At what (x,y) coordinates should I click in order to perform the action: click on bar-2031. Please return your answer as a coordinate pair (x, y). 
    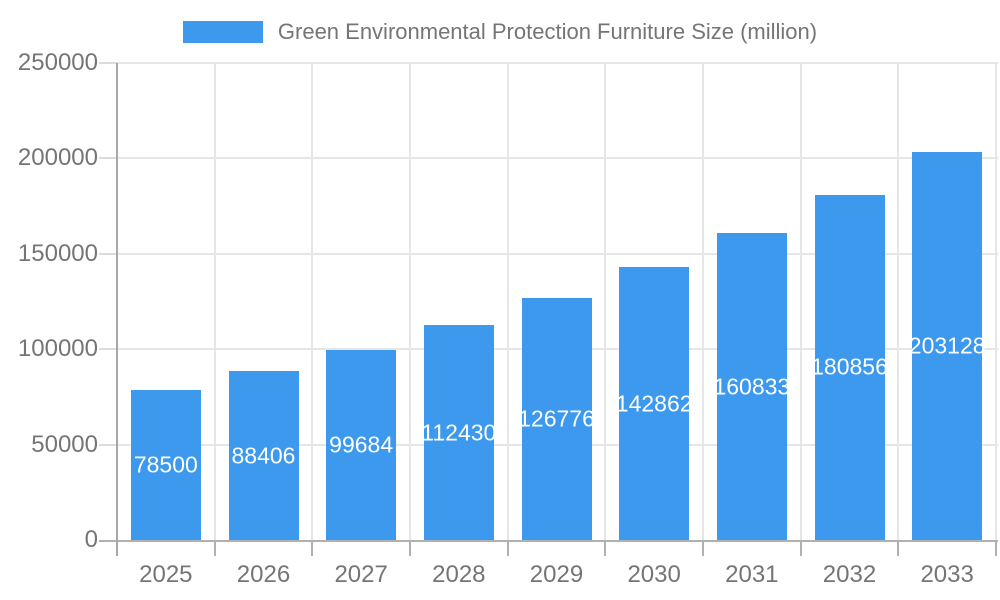
    Looking at the image, I should click on (751, 386).